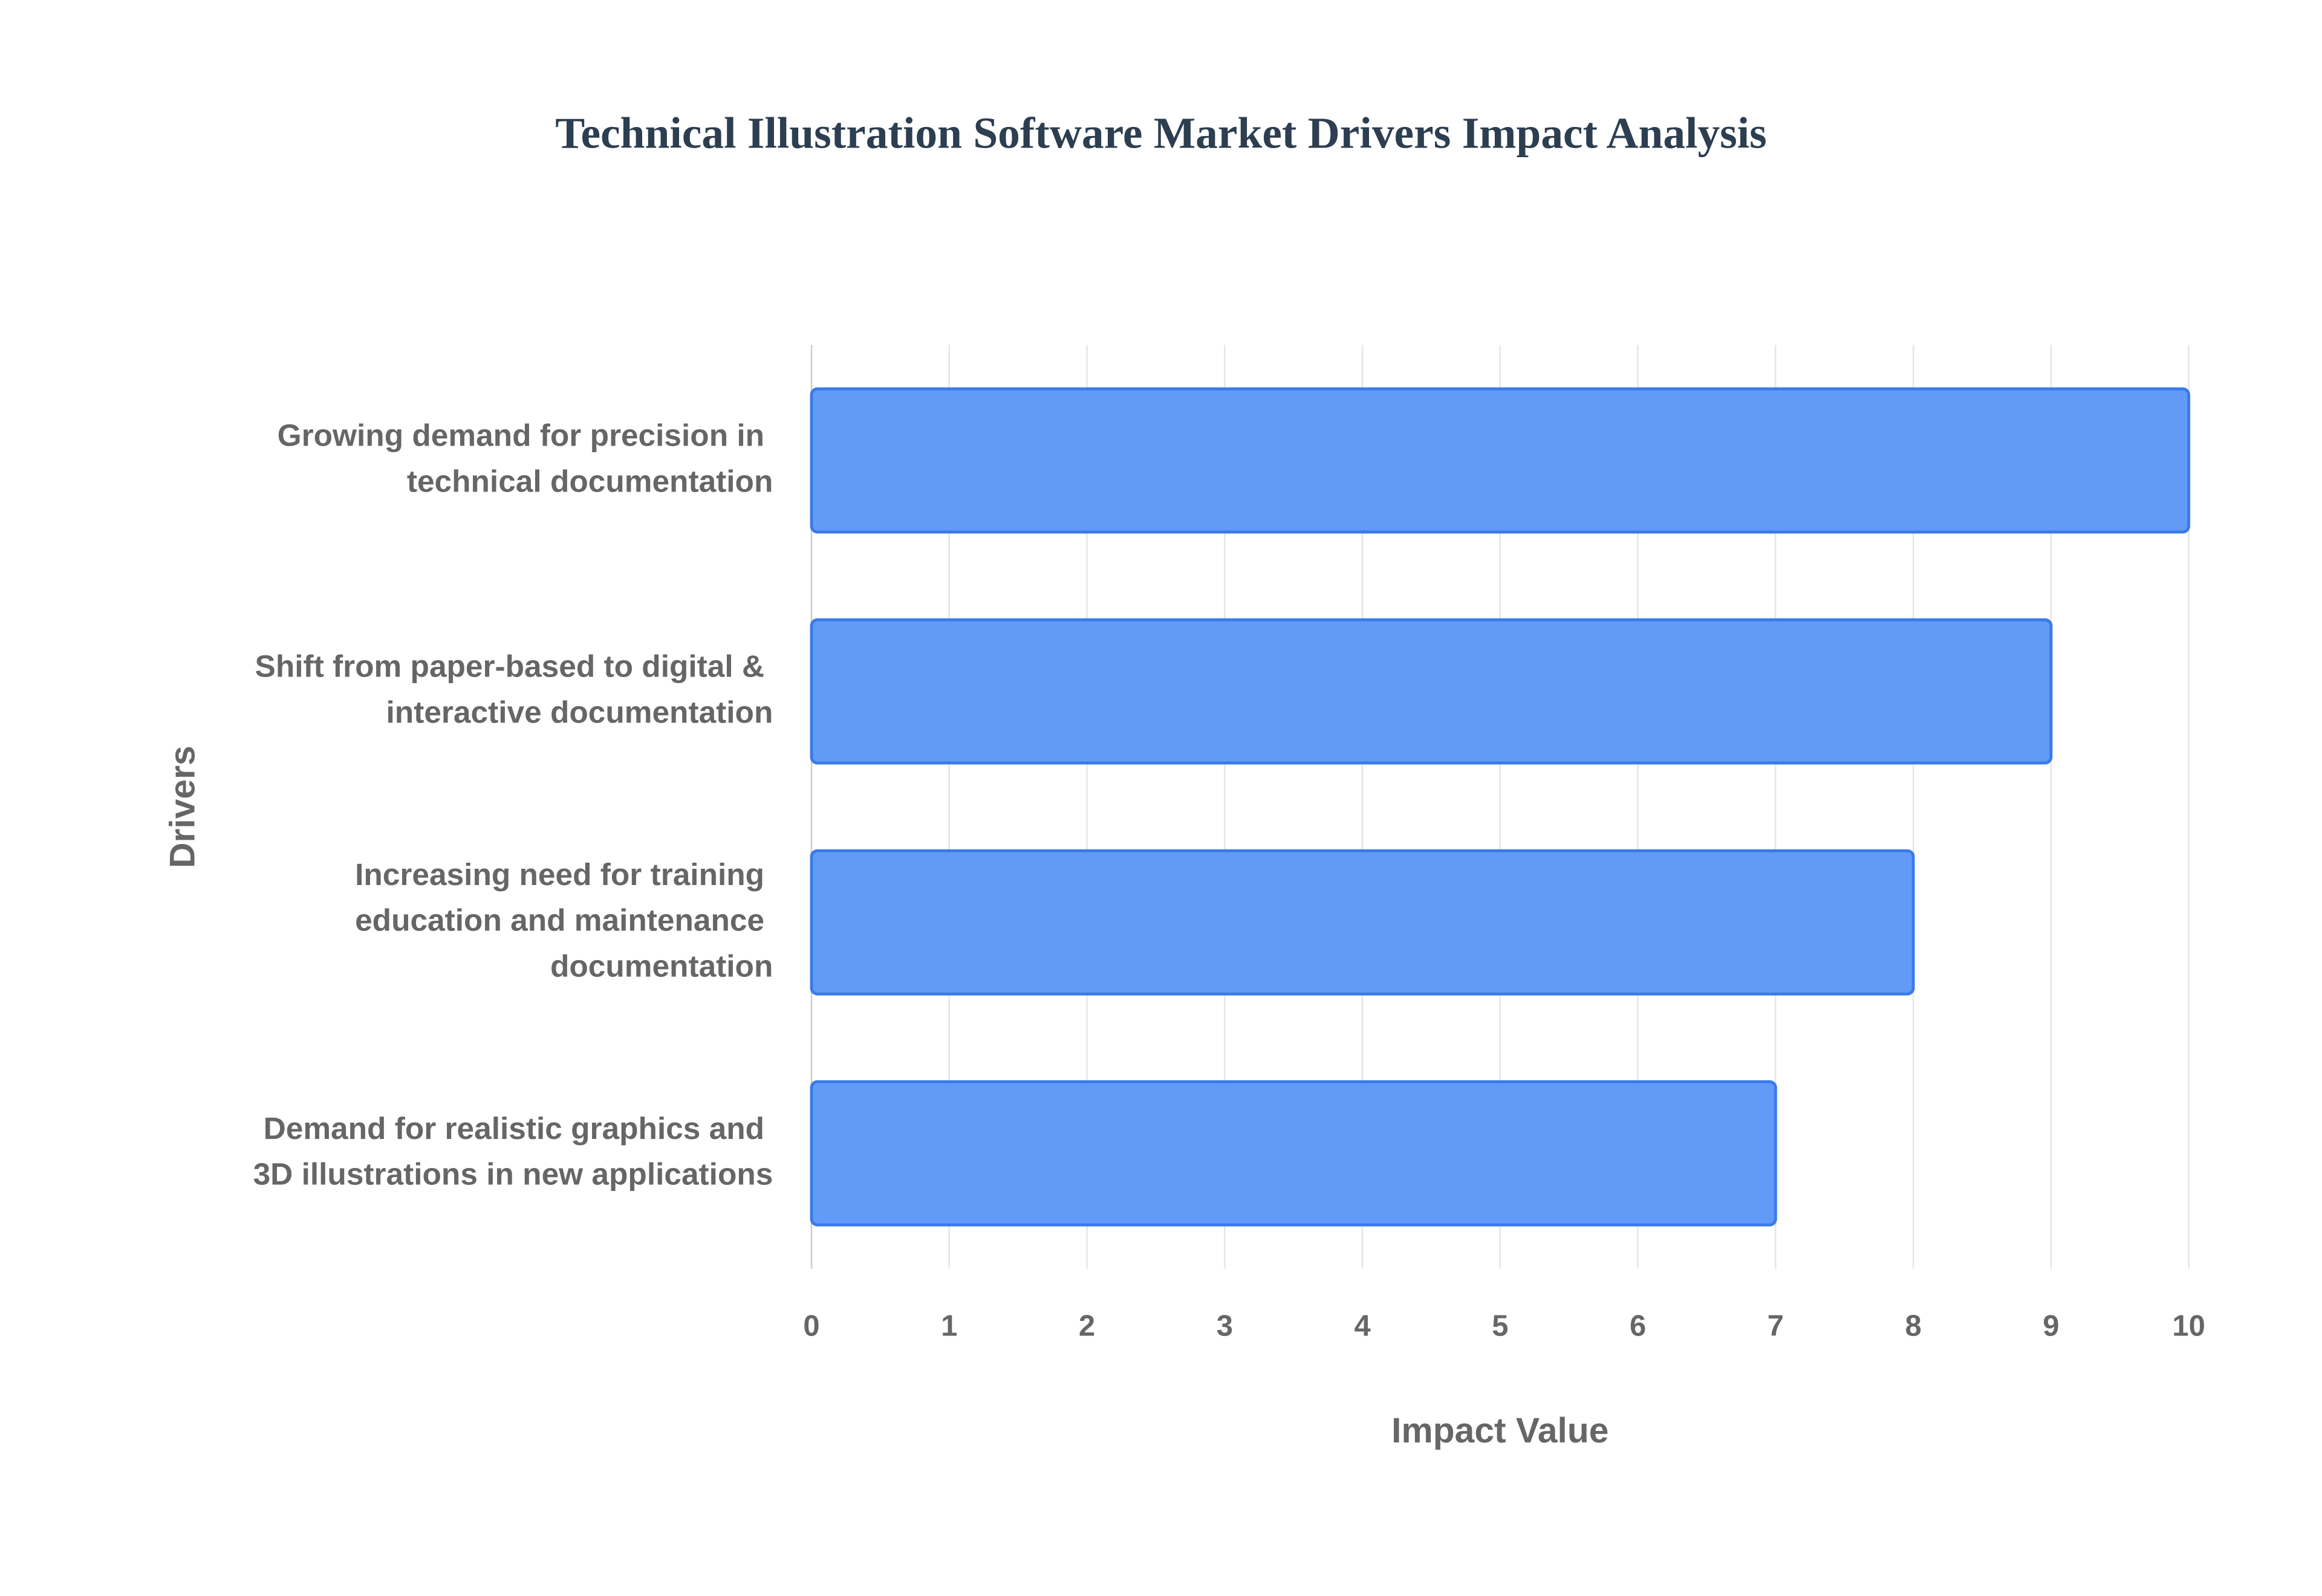 This screenshot has width=2322, height=1596. What do you see at coordinates (183, 806) in the screenshot?
I see `y-axis-title: Drivers` at bounding box center [183, 806].